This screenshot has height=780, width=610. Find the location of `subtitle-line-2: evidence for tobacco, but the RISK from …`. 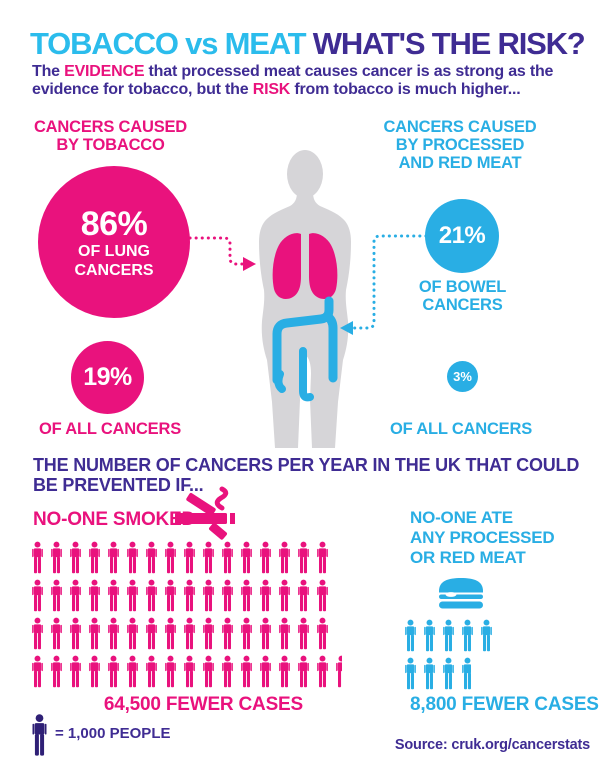

subtitle-line-2: evidence for tobacco, but the RISK from … is located at coordinates (317, 90).